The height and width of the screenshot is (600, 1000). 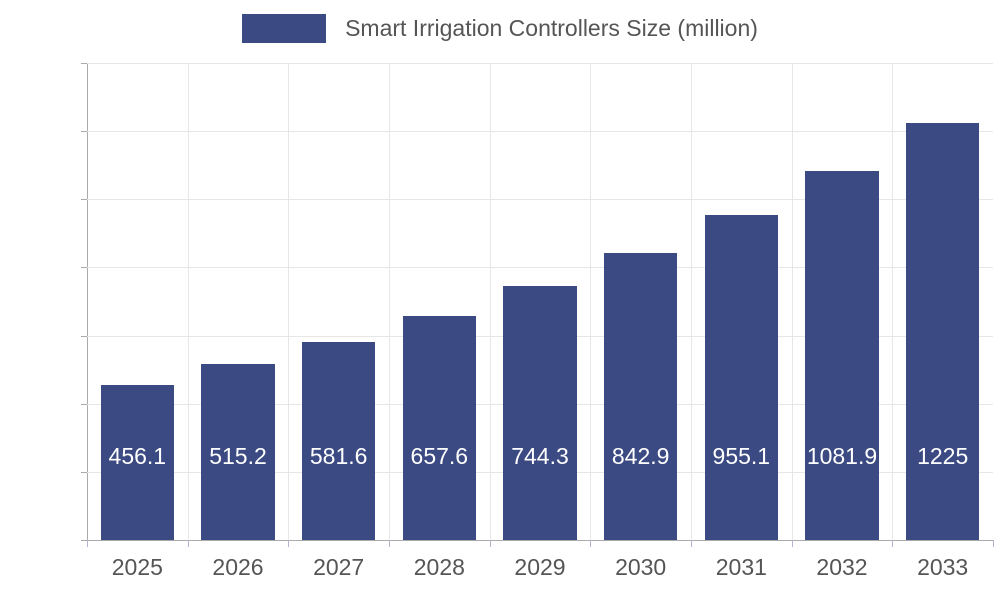 What do you see at coordinates (339, 567) in the screenshot?
I see `x-axis-tick-label: 2027` at bounding box center [339, 567].